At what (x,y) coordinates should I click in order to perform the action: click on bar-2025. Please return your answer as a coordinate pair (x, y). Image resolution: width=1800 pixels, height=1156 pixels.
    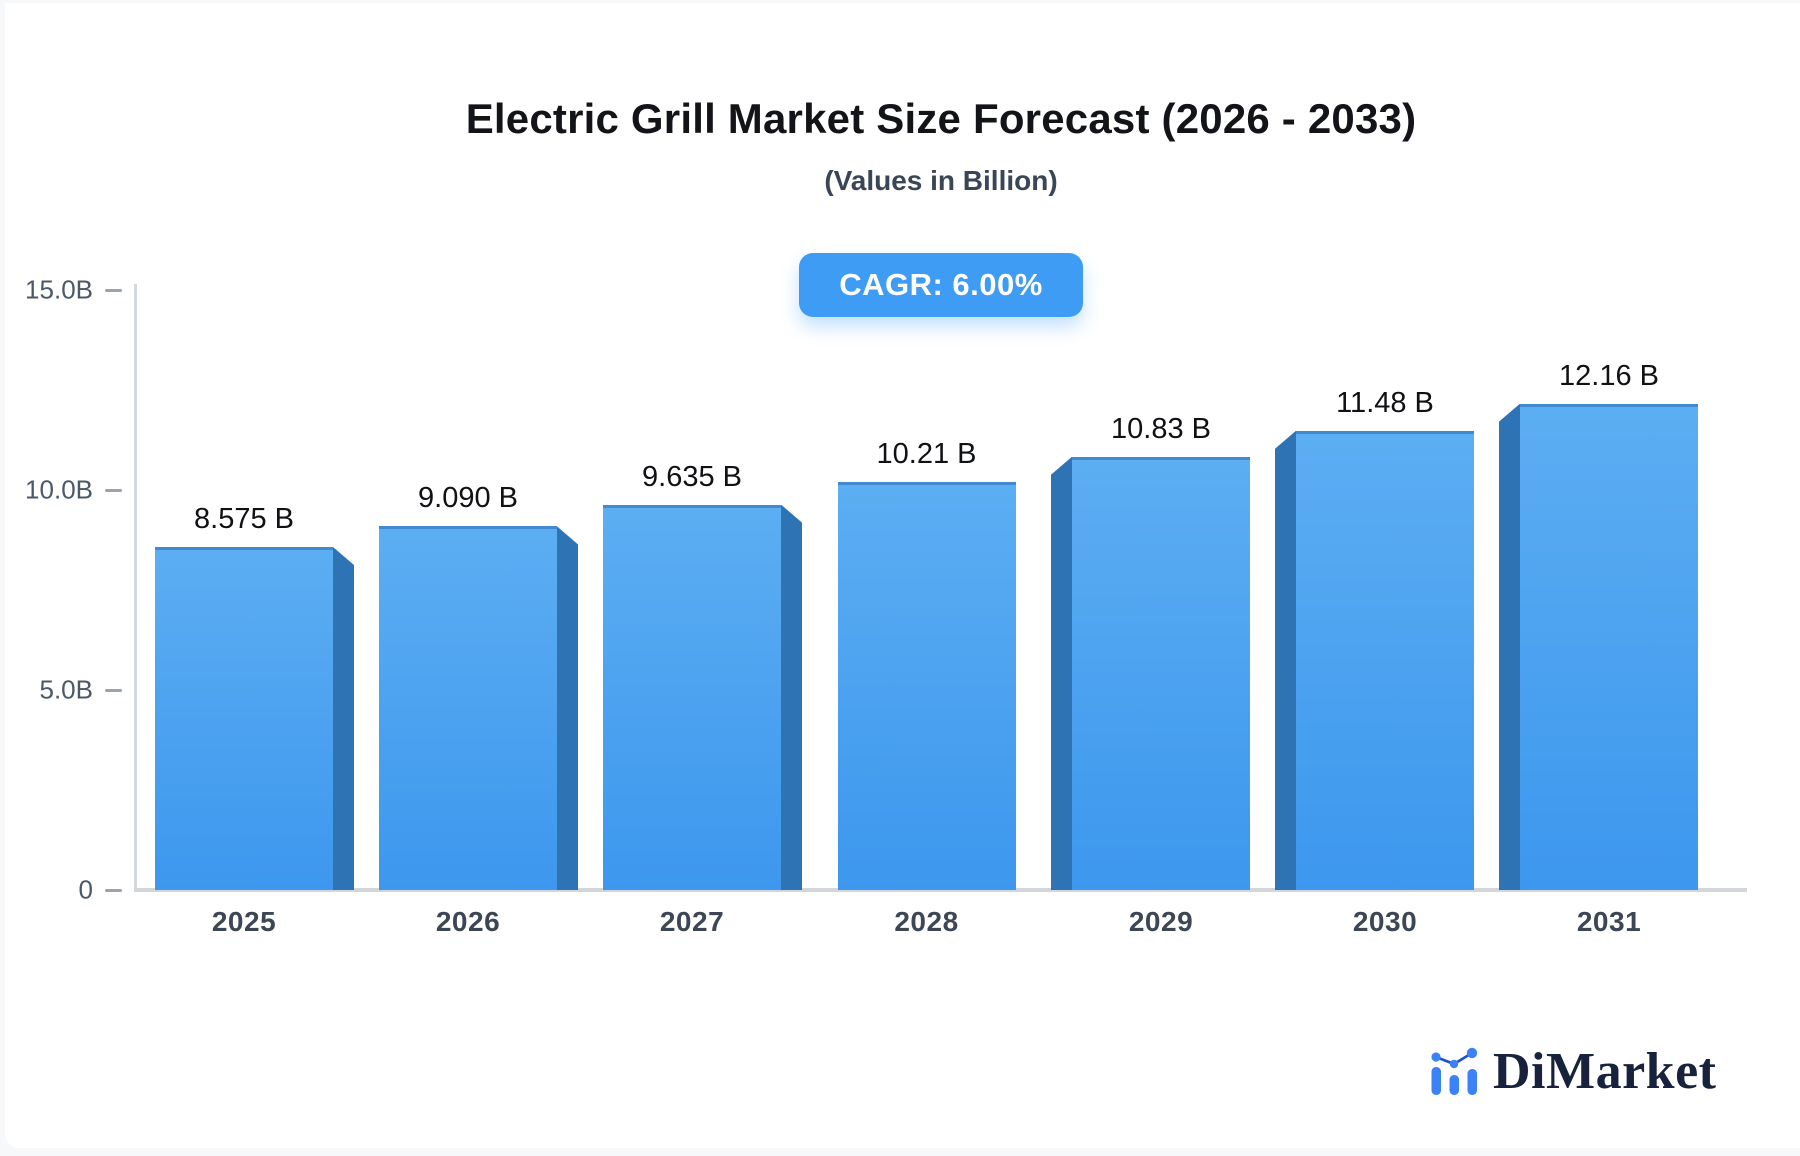
    Looking at the image, I should click on (254, 718).